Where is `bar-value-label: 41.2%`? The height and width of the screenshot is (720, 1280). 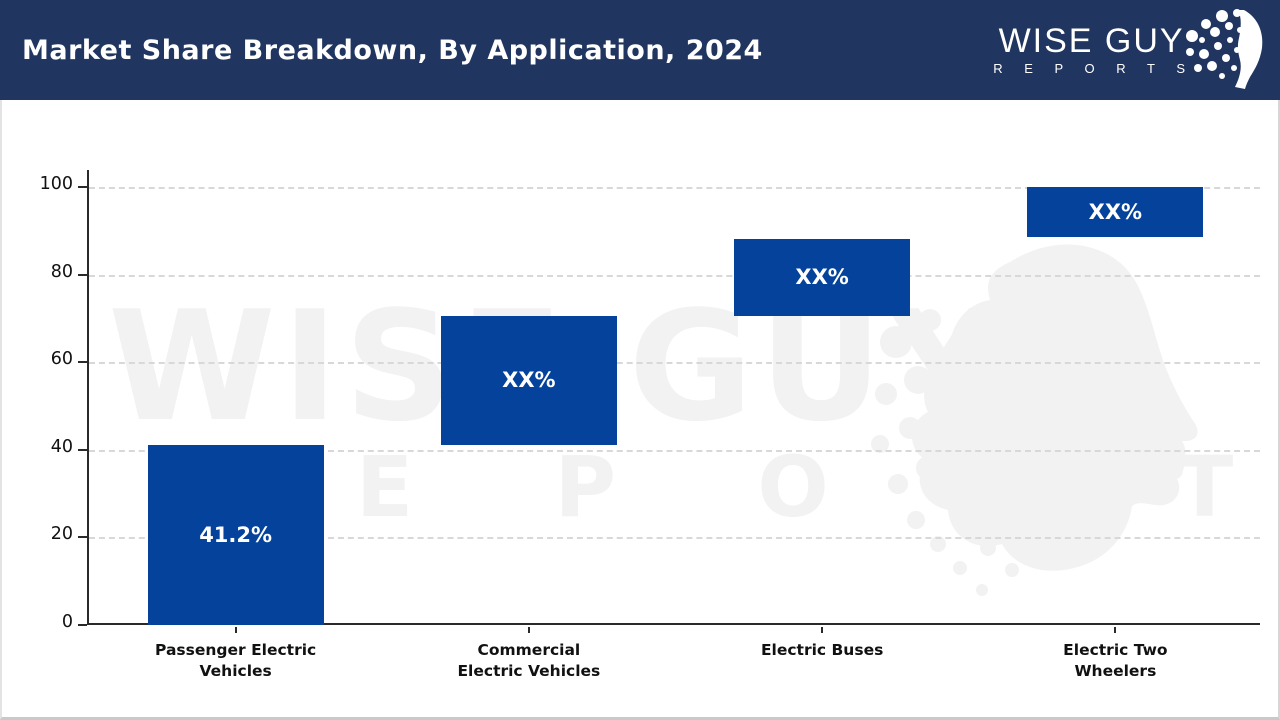
bar-value-label: 41.2% is located at coordinates (236, 534).